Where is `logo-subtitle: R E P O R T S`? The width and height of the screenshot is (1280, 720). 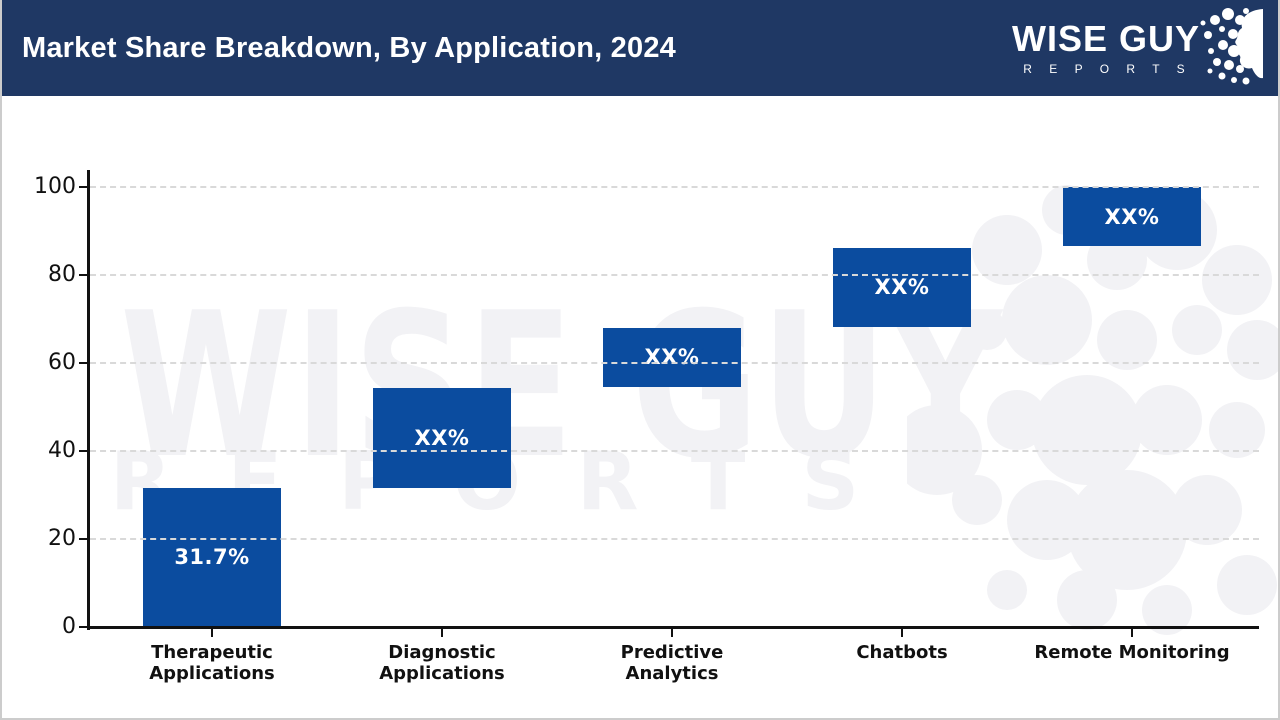 logo-subtitle: R E P O R T S is located at coordinates (1107, 68).